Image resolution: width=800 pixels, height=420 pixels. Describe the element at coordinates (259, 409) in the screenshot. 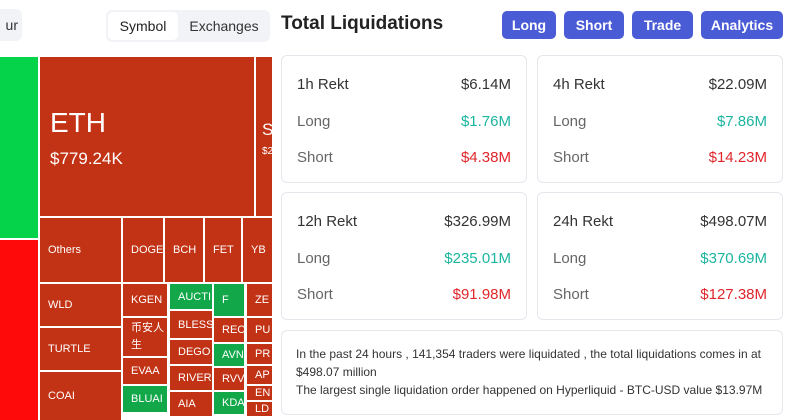

I see `tile: LD` at that location.